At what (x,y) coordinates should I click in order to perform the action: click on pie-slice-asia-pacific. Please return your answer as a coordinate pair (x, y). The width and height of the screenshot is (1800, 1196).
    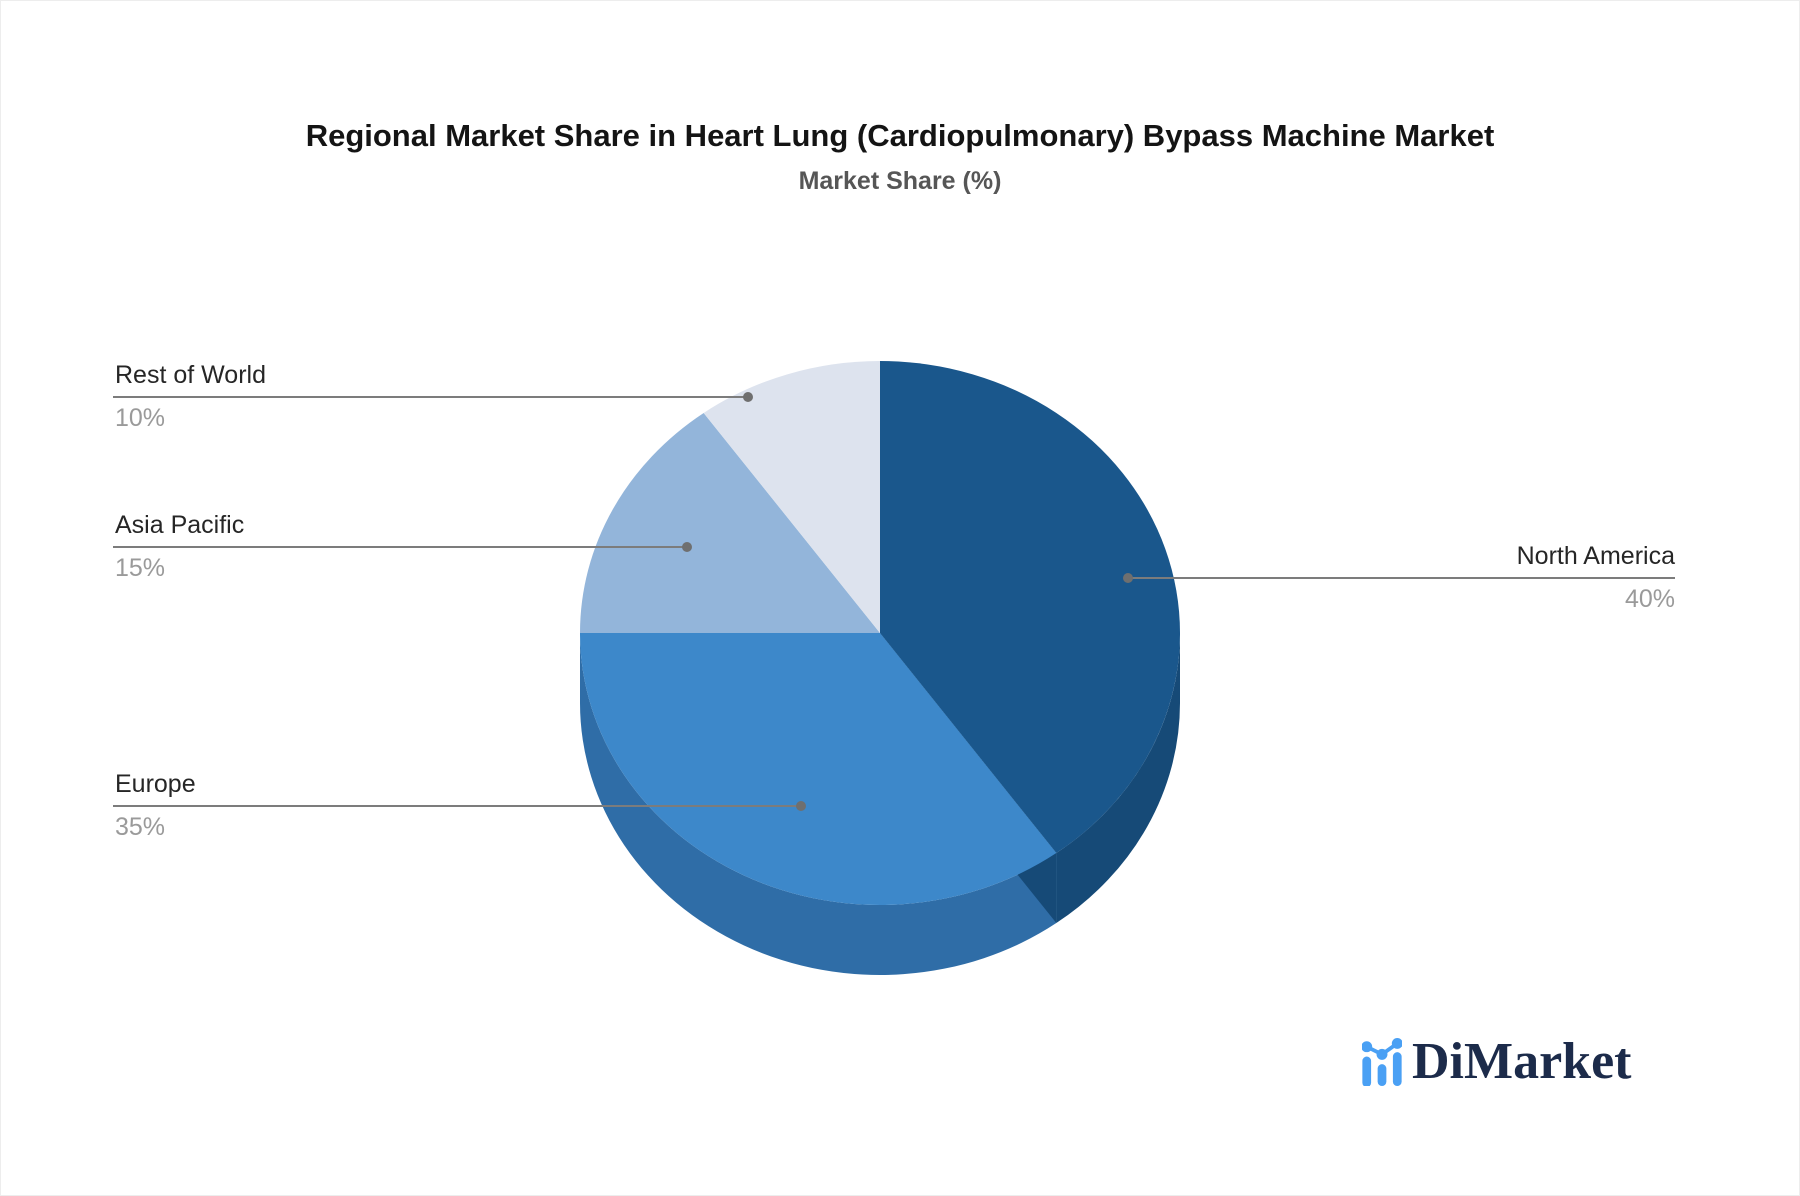
    Looking at the image, I should click on (730, 522).